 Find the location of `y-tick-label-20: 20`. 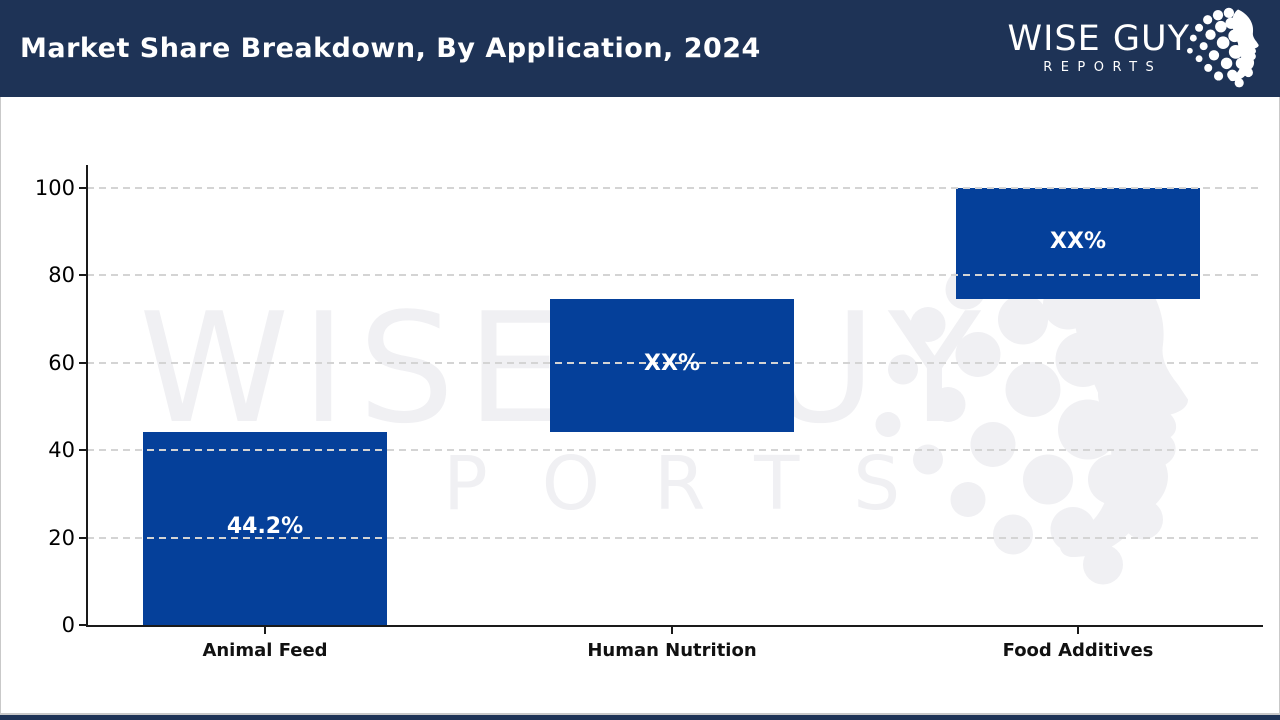

y-tick-label-20: 20 is located at coordinates (61, 537).